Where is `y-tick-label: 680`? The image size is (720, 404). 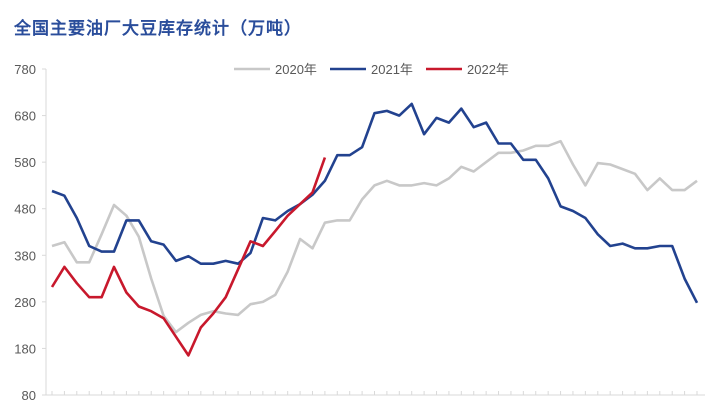 y-tick-label: 680 is located at coordinates (25, 116).